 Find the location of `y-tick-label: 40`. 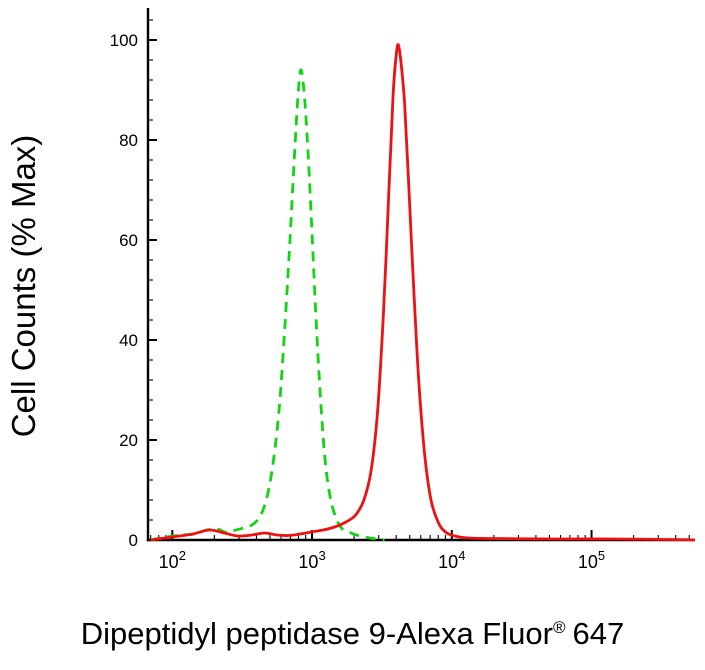

y-tick-label: 40 is located at coordinates (128, 340).